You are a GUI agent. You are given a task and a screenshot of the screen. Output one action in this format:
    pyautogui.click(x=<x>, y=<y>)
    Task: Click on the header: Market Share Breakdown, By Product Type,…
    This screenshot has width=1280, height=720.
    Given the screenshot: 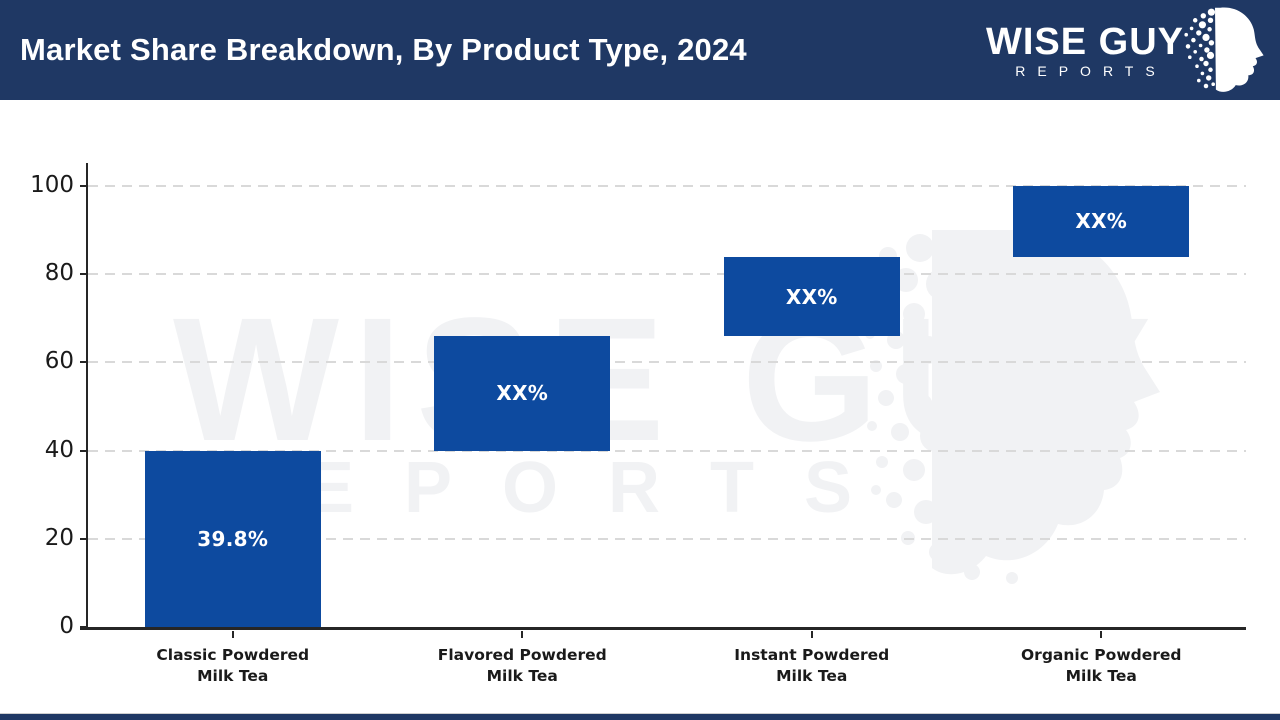 What is the action you would take?
    pyautogui.click(x=640, y=50)
    